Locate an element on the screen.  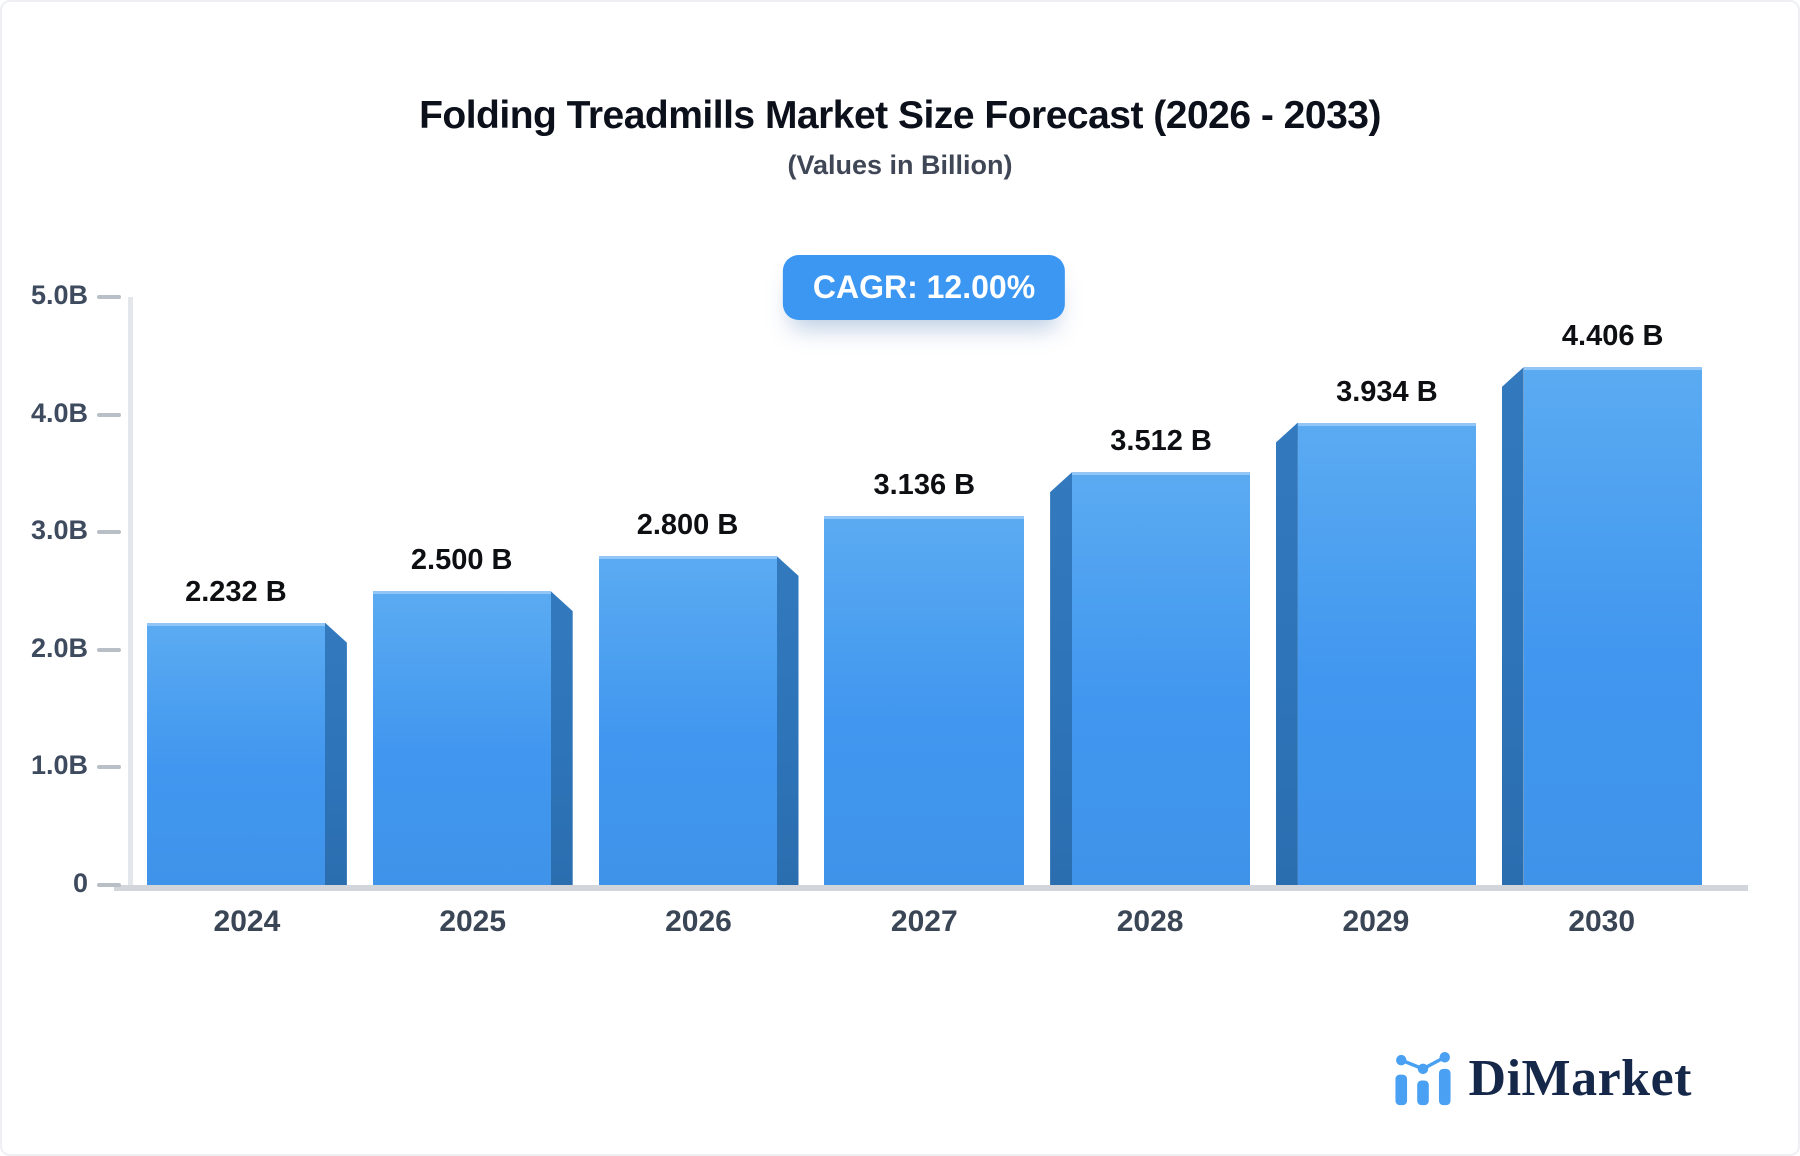
chart-subtitle: (Values in Billion) is located at coordinates (900, 165).